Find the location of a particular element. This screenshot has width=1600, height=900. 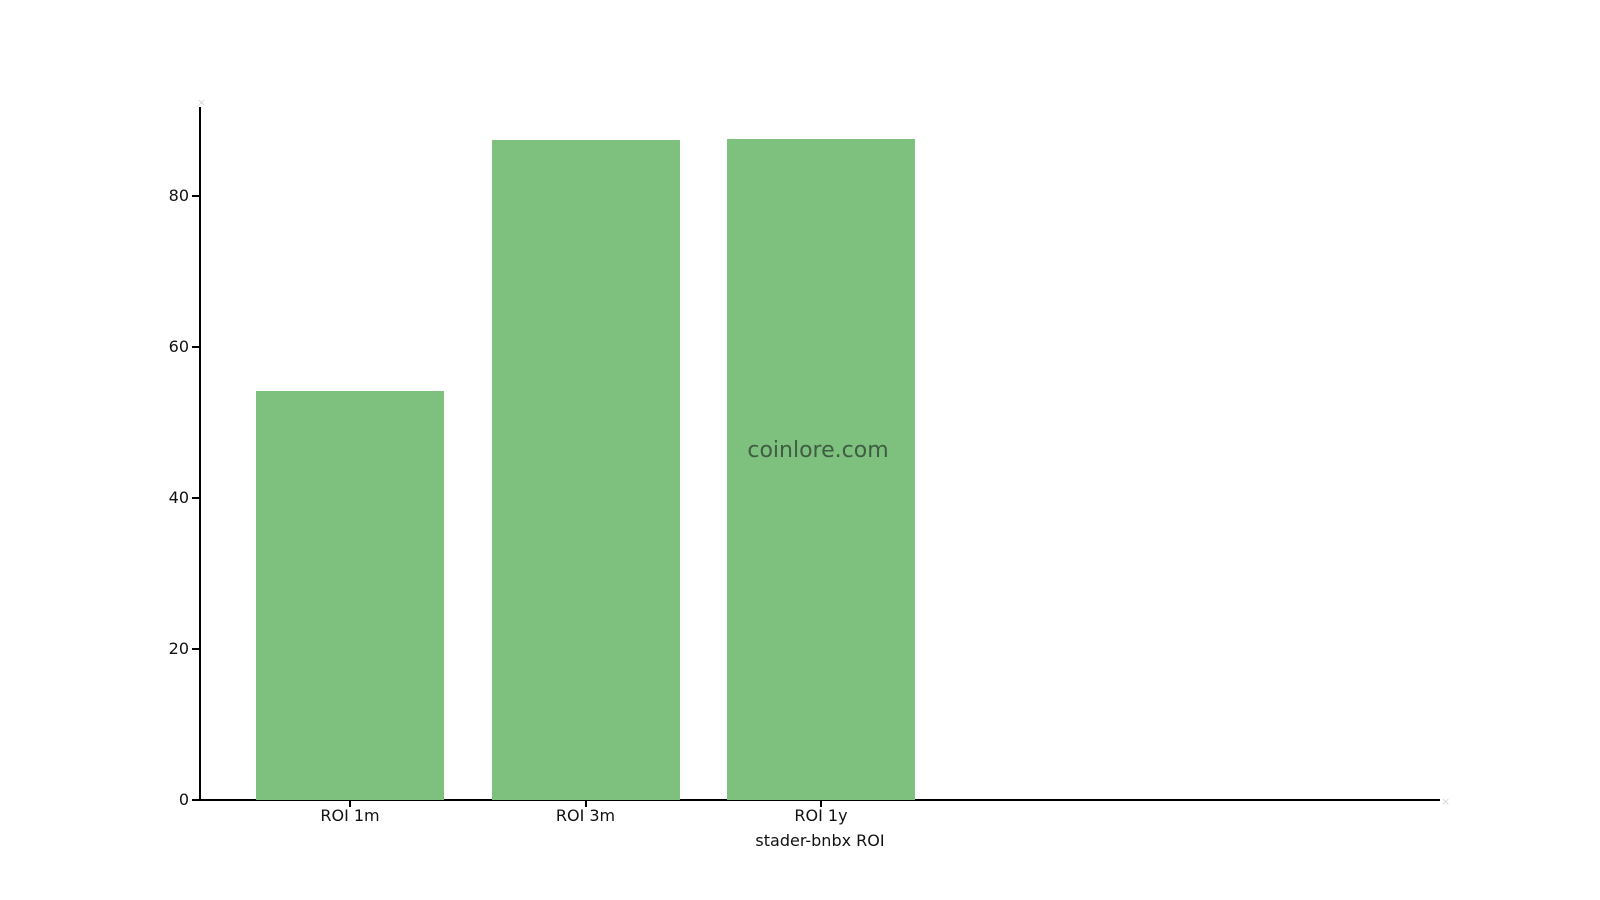

x-axis-title: stader-bnbx ROI is located at coordinates (820, 840).